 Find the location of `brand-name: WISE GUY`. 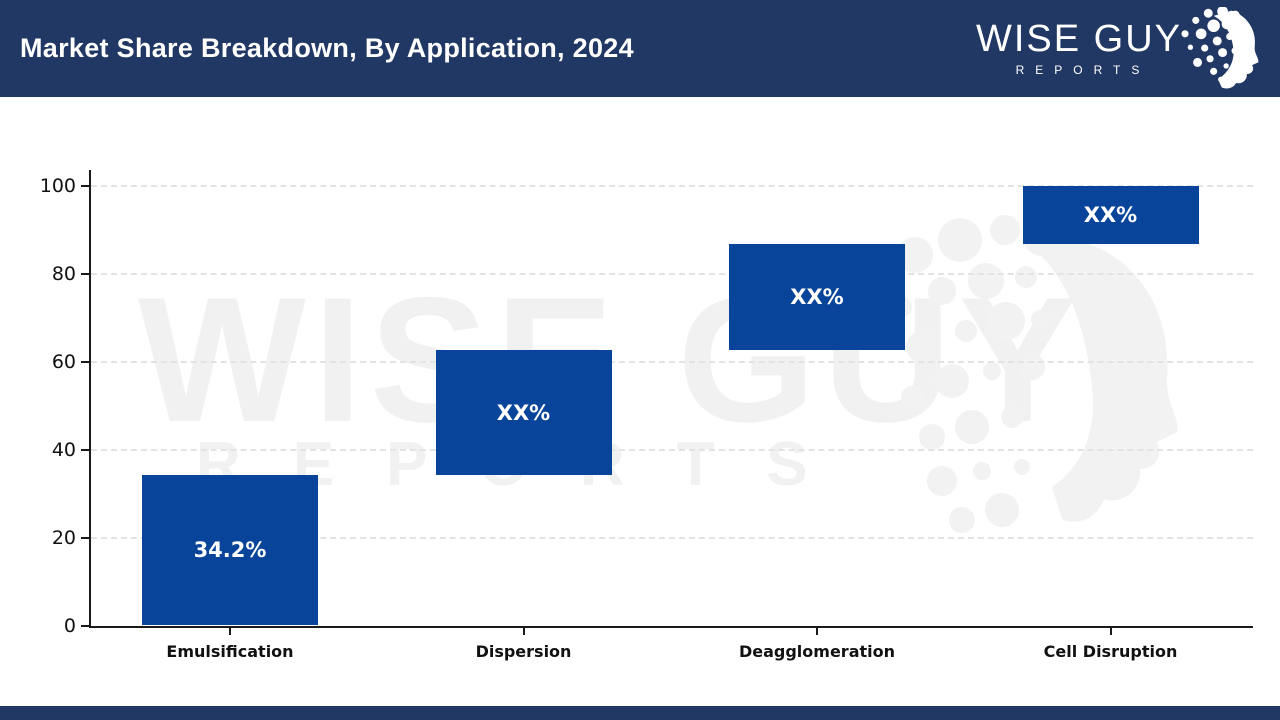

brand-name: WISE GUY is located at coordinates (1078, 39).